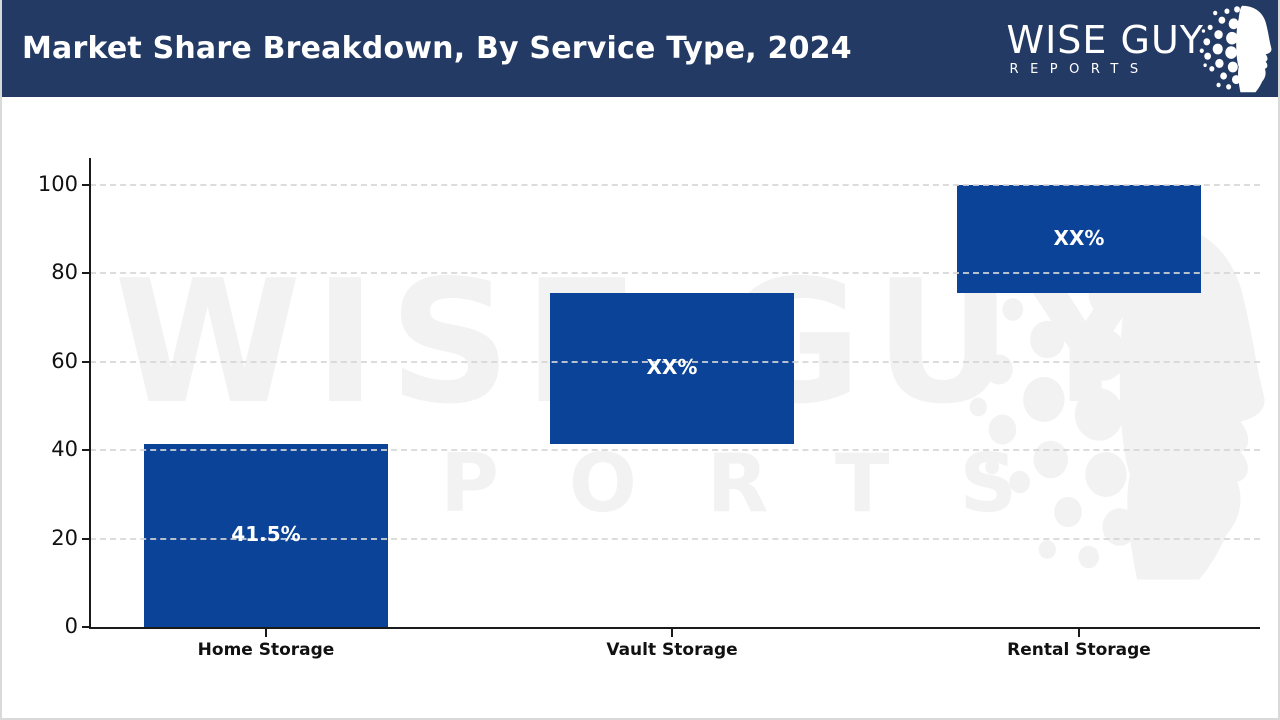  I want to click on x-tick-label-1: Home Storage, so click(266, 650).